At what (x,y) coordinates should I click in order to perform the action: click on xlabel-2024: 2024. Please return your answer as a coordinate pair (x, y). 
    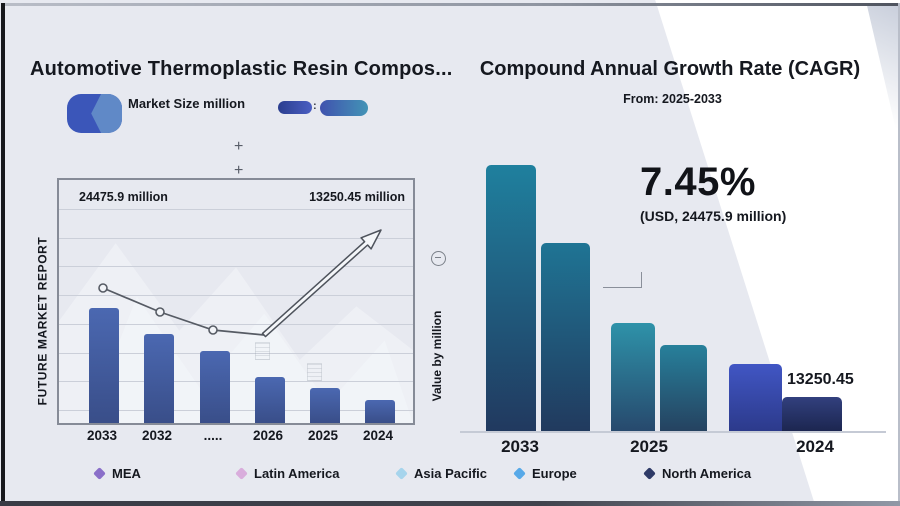
    Looking at the image, I should click on (378, 435).